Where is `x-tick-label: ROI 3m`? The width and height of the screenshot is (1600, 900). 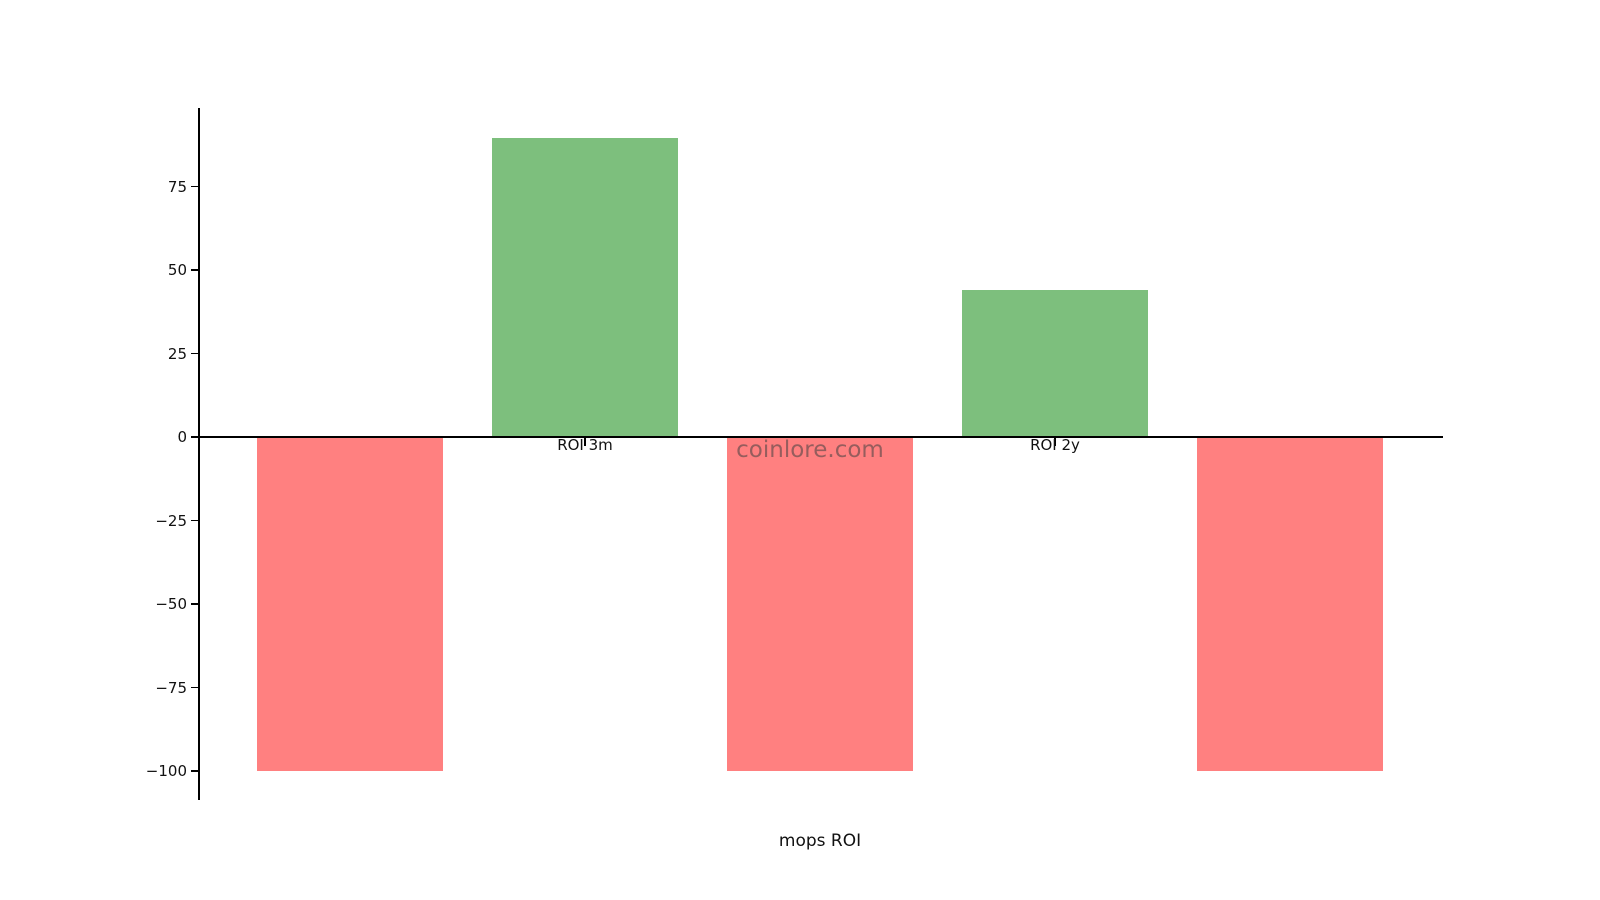 x-tick-label: ROI 3m is located at coordinates (585, 445).